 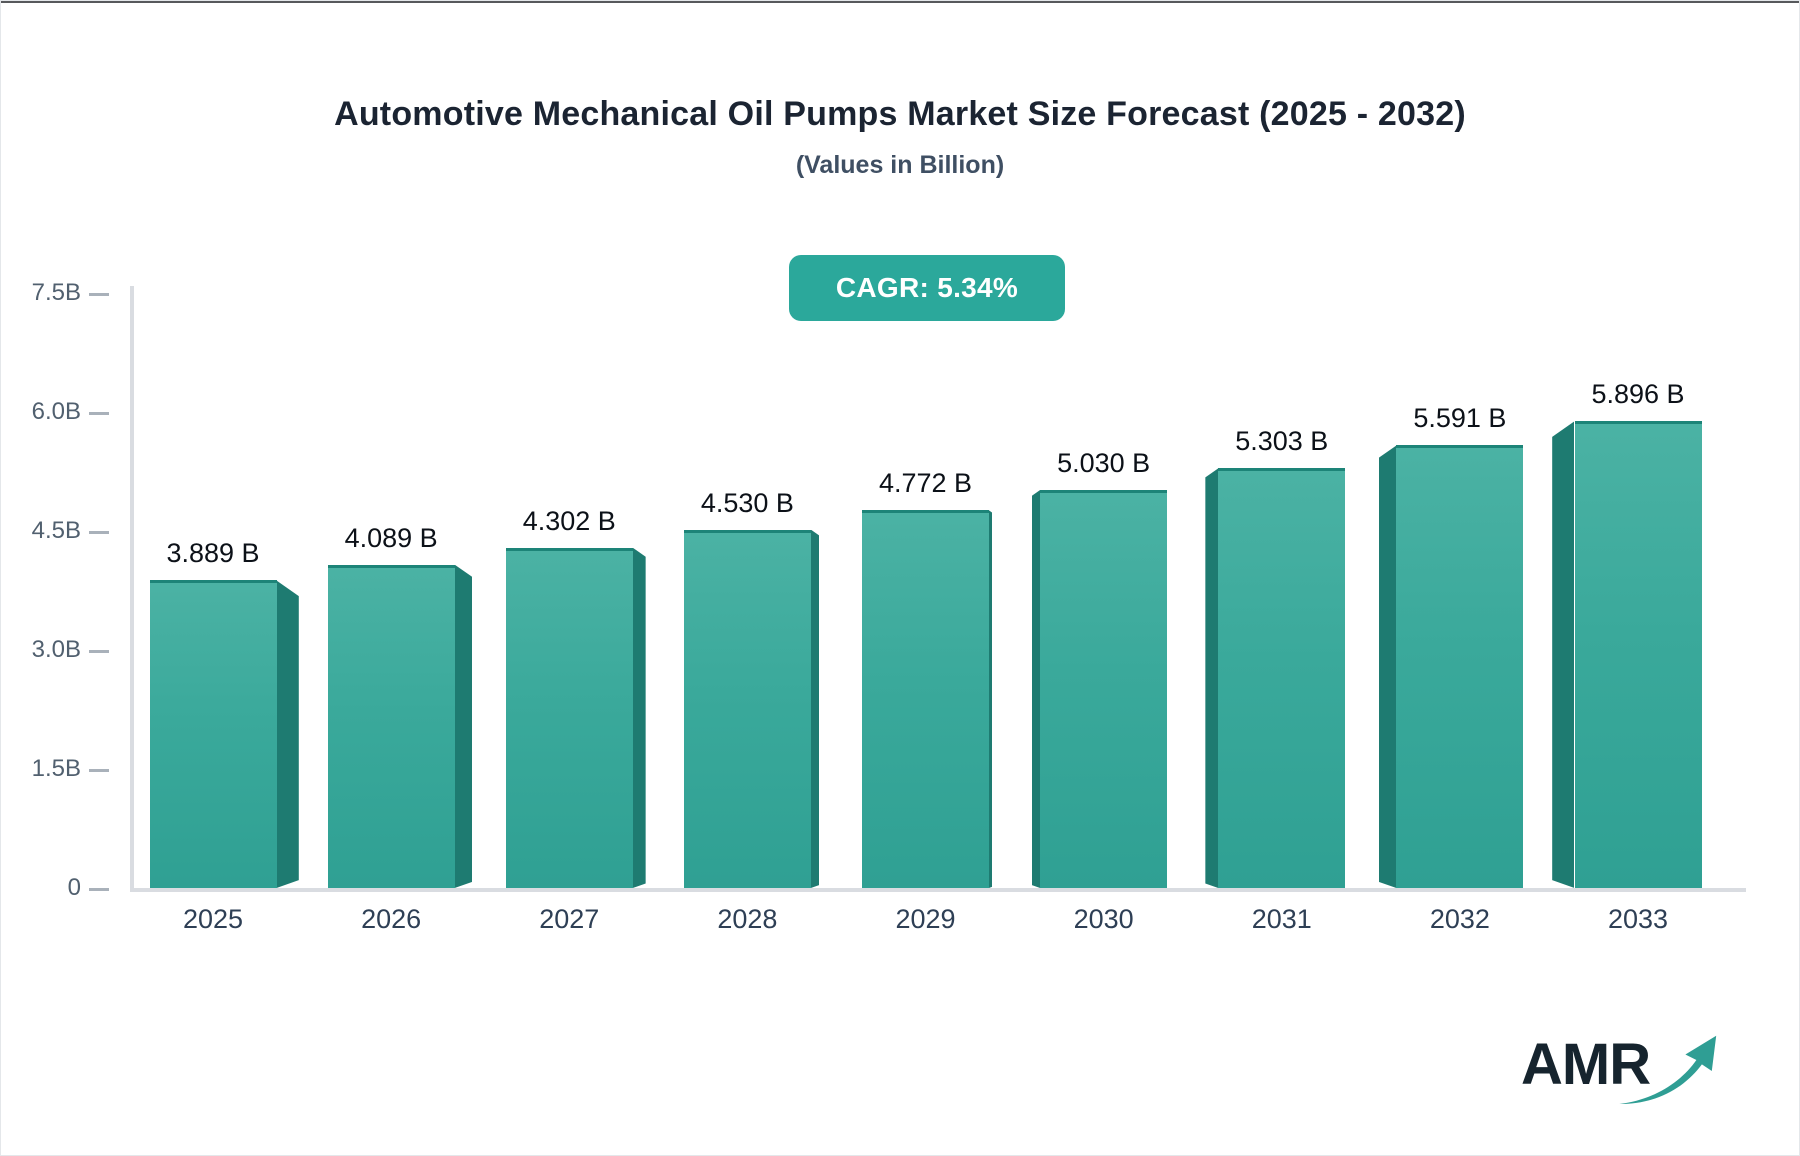 I want to click on y-axis-line, so click(x=132, y=588).